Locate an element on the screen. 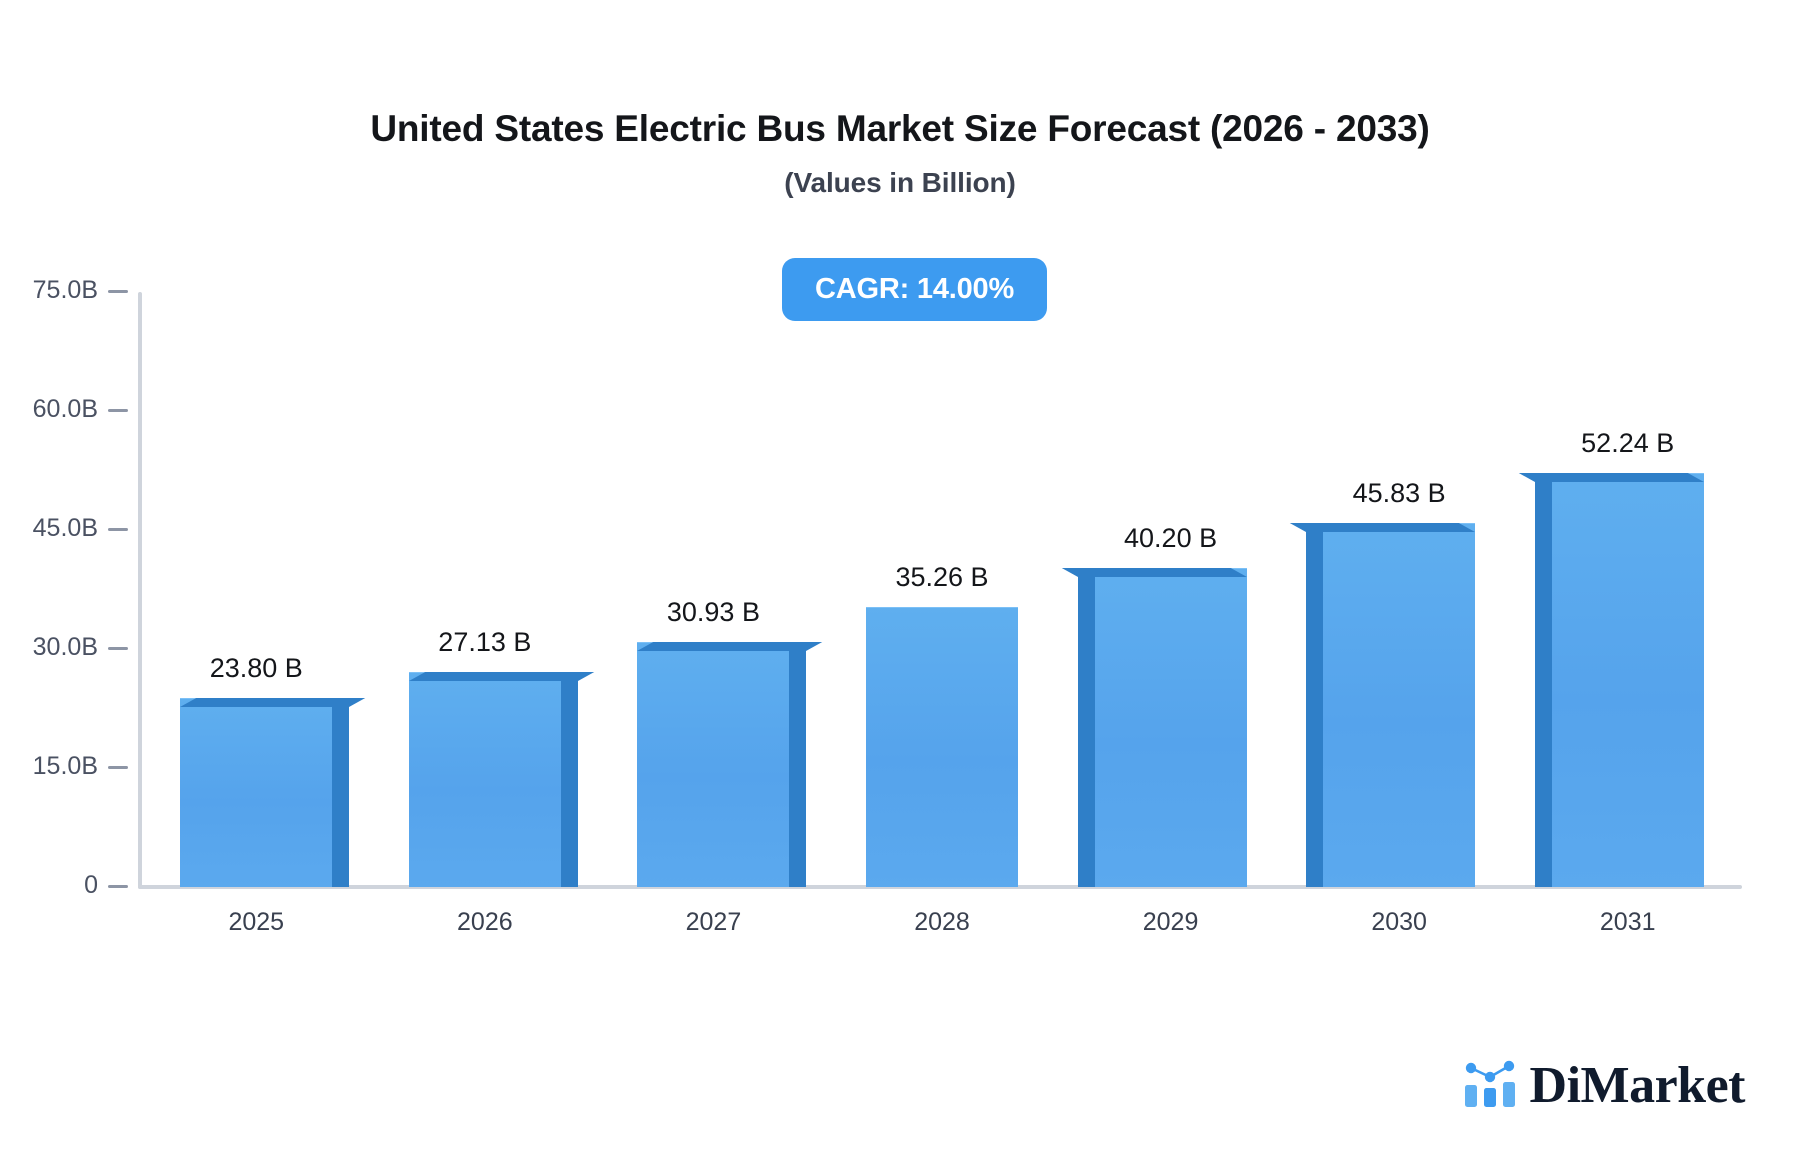  y-tick-label: 30.0B is located at coordinates (65, 647).